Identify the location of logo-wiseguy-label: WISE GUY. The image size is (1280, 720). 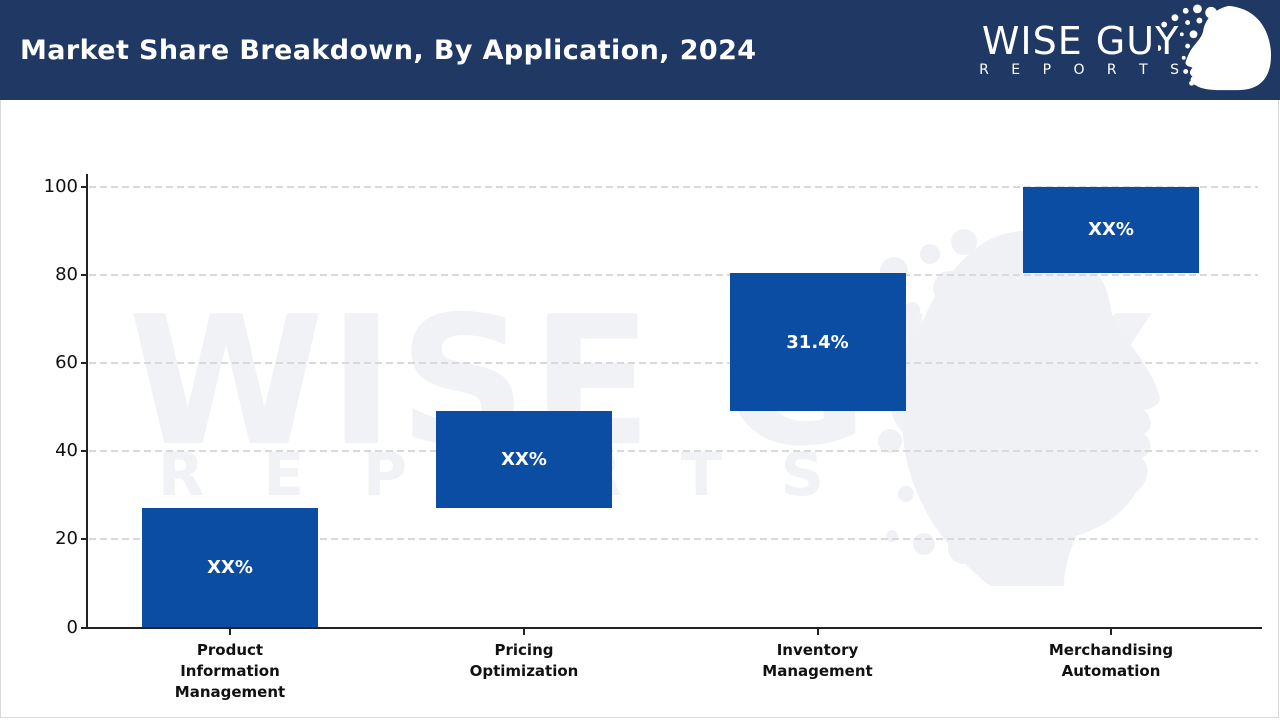
(1080, 41).